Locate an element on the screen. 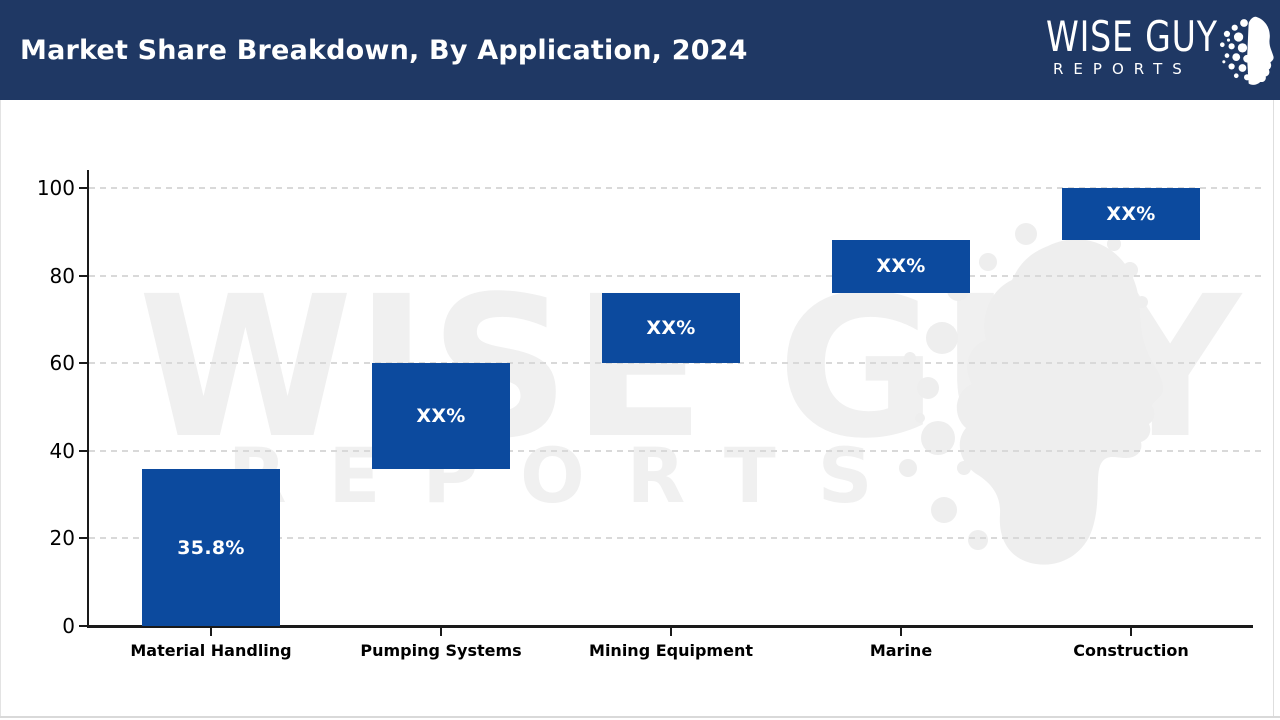 This screenshot has width=1280, height=720. bar-pumping-systems: XX% is located at coordinates (441, 416).